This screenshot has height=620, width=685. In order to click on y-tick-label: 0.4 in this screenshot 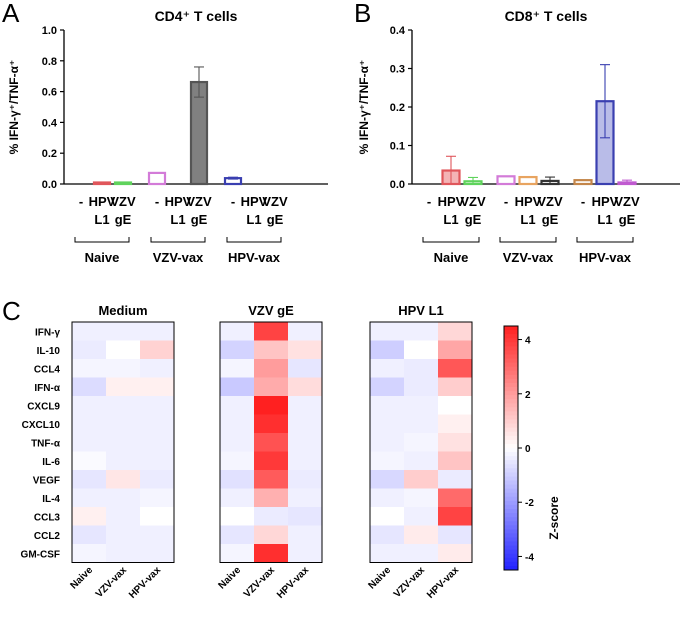, I will do `click(398, 31)`.